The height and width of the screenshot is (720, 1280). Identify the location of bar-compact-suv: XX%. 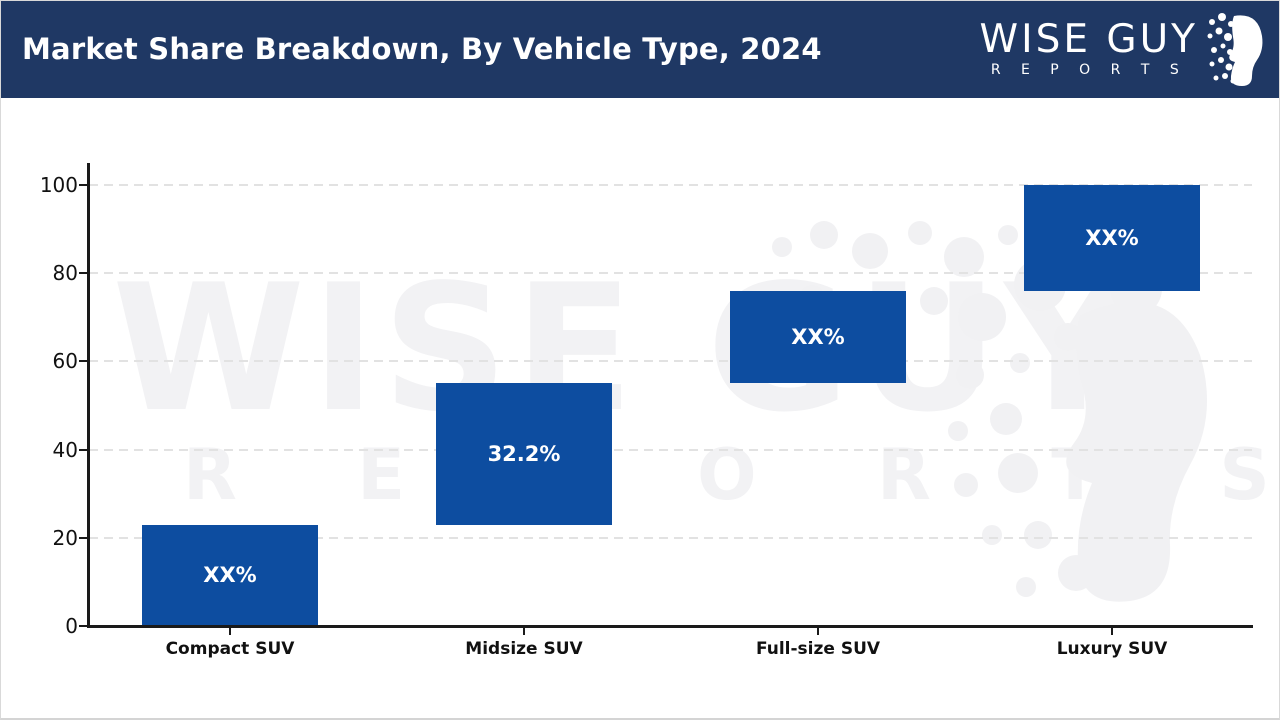
(230, 575).